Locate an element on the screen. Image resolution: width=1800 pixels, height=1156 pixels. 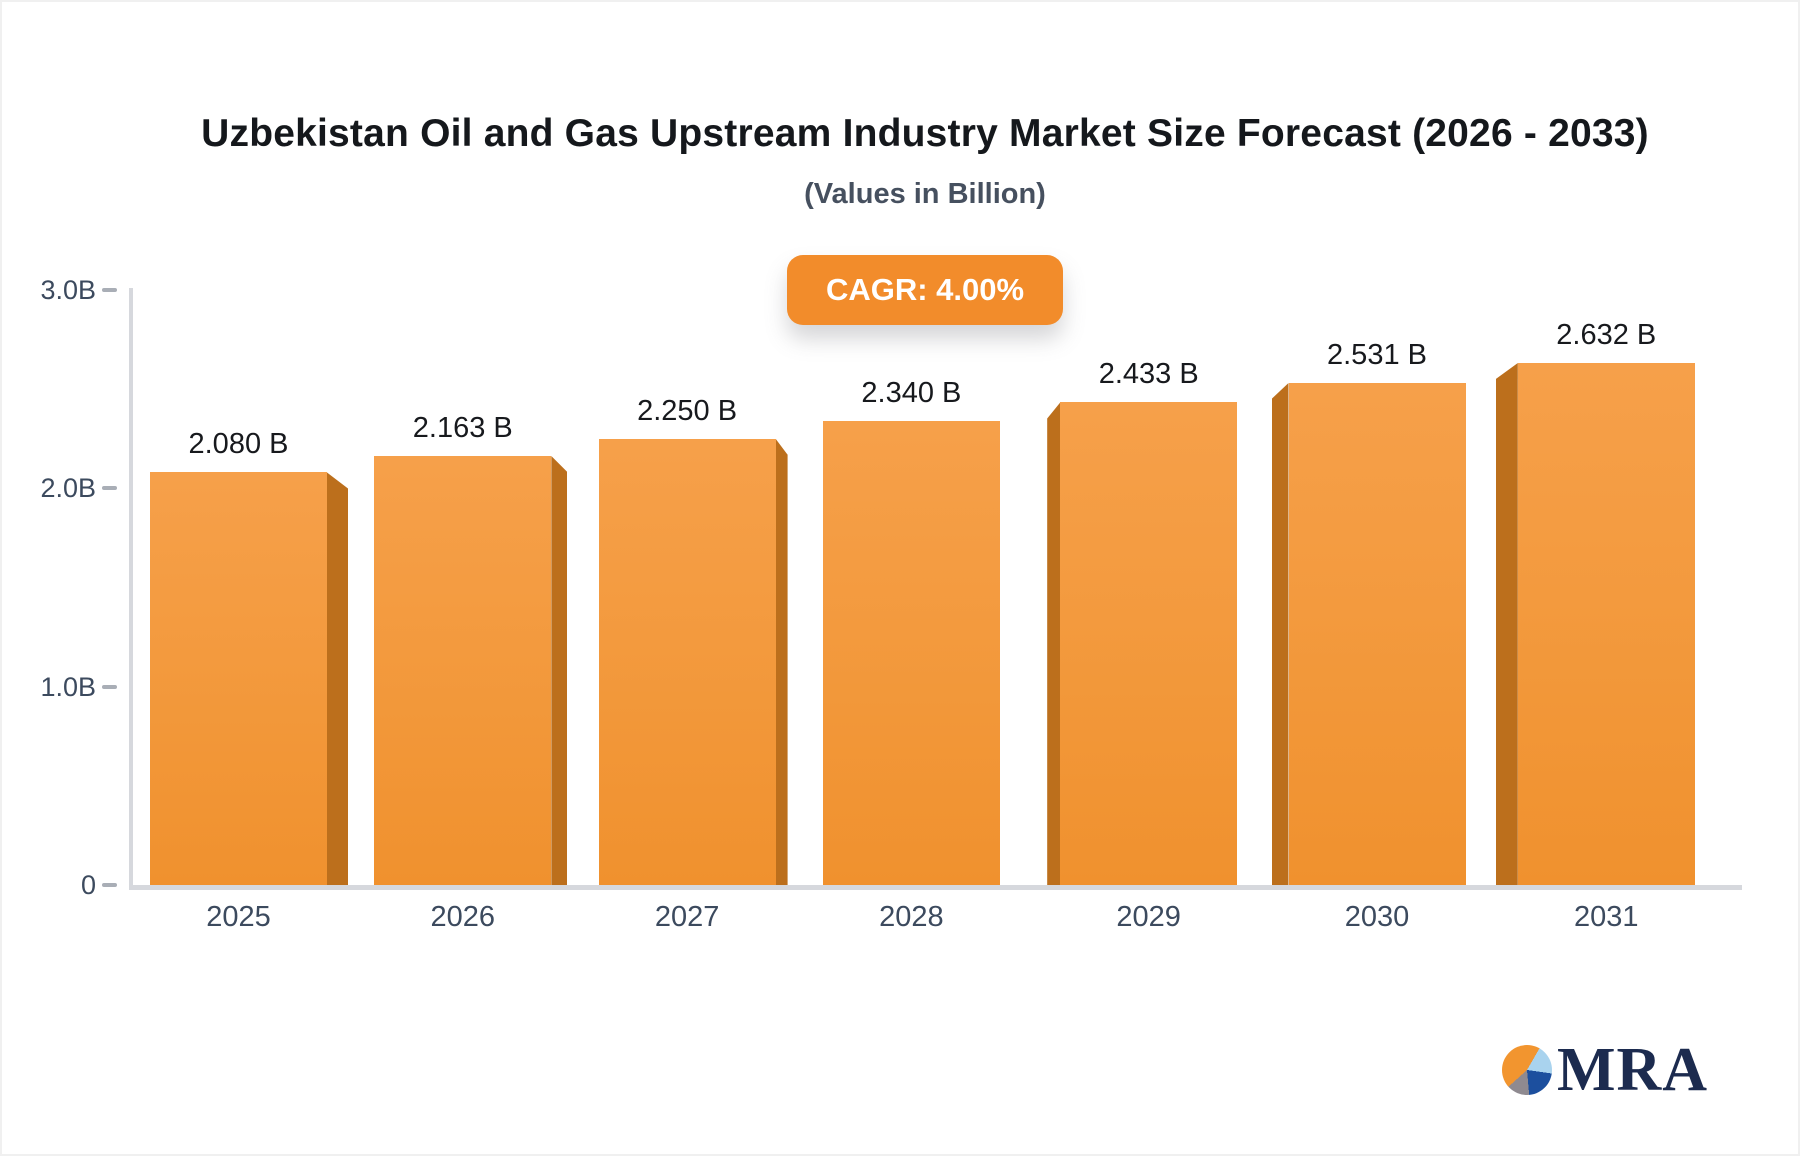
bar-value-label: 2.433 B is located at coordinates (1148, 374).